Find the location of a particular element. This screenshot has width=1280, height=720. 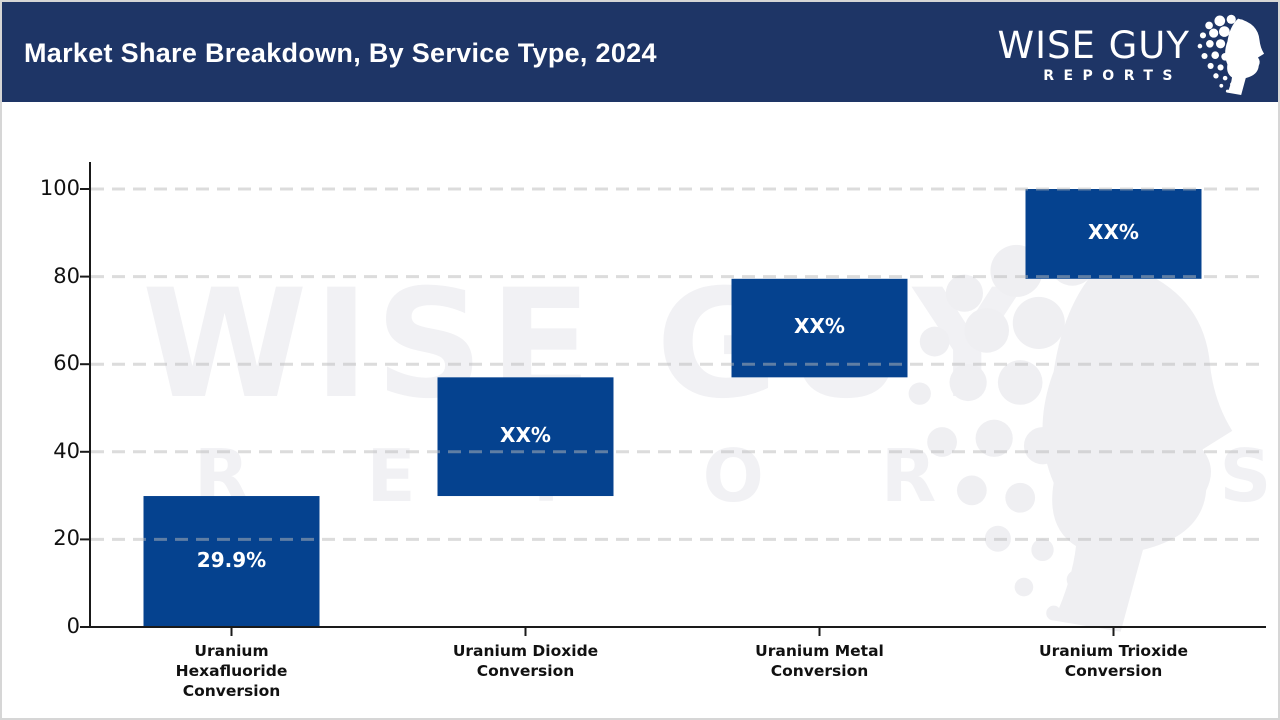

category-label-line: Uranium Metal is located at coordinates (819, 651).